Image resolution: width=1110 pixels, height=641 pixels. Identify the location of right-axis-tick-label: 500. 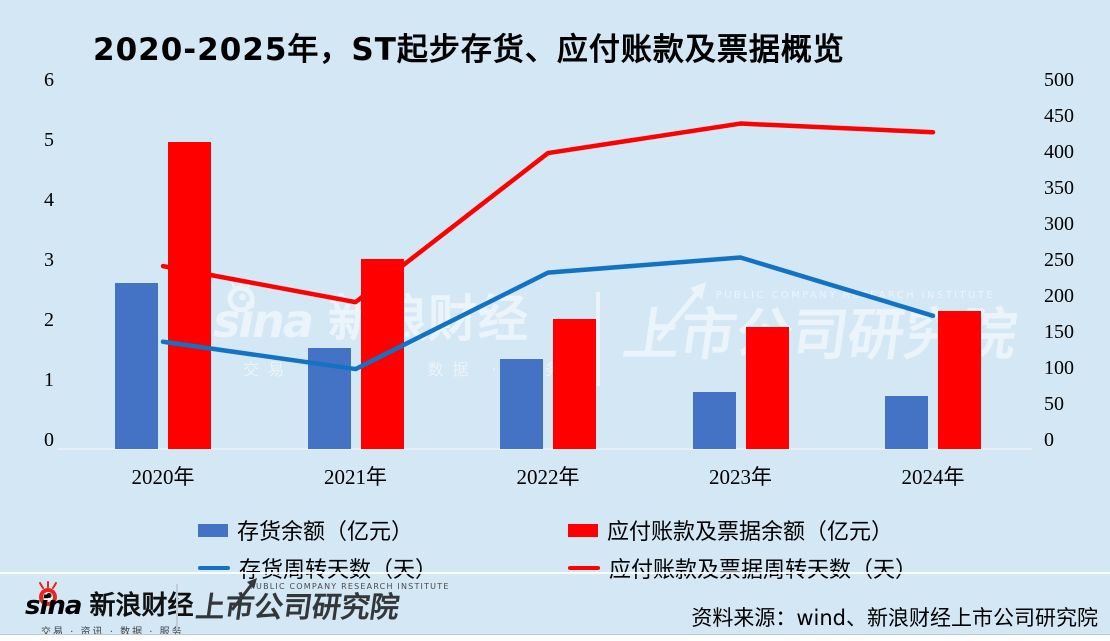
(1059, 80).